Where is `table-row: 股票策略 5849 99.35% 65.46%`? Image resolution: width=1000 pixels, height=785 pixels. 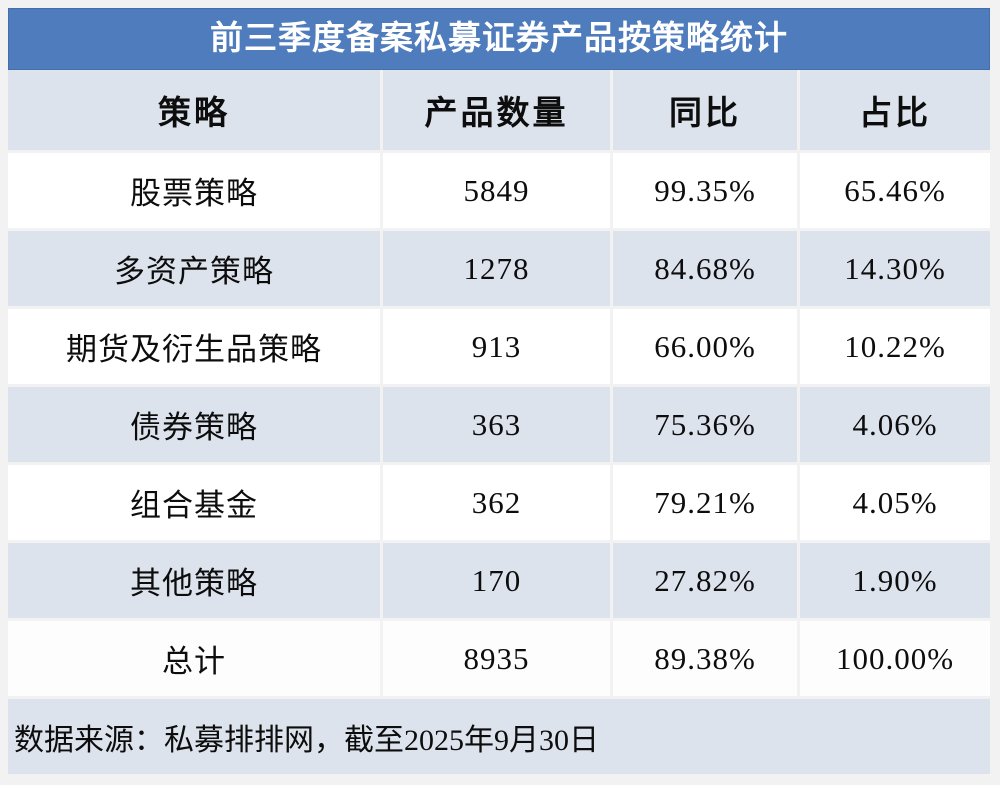
table-row: 股票策略 5849 99.35% 65.46% is located at coordinates (499, 192).